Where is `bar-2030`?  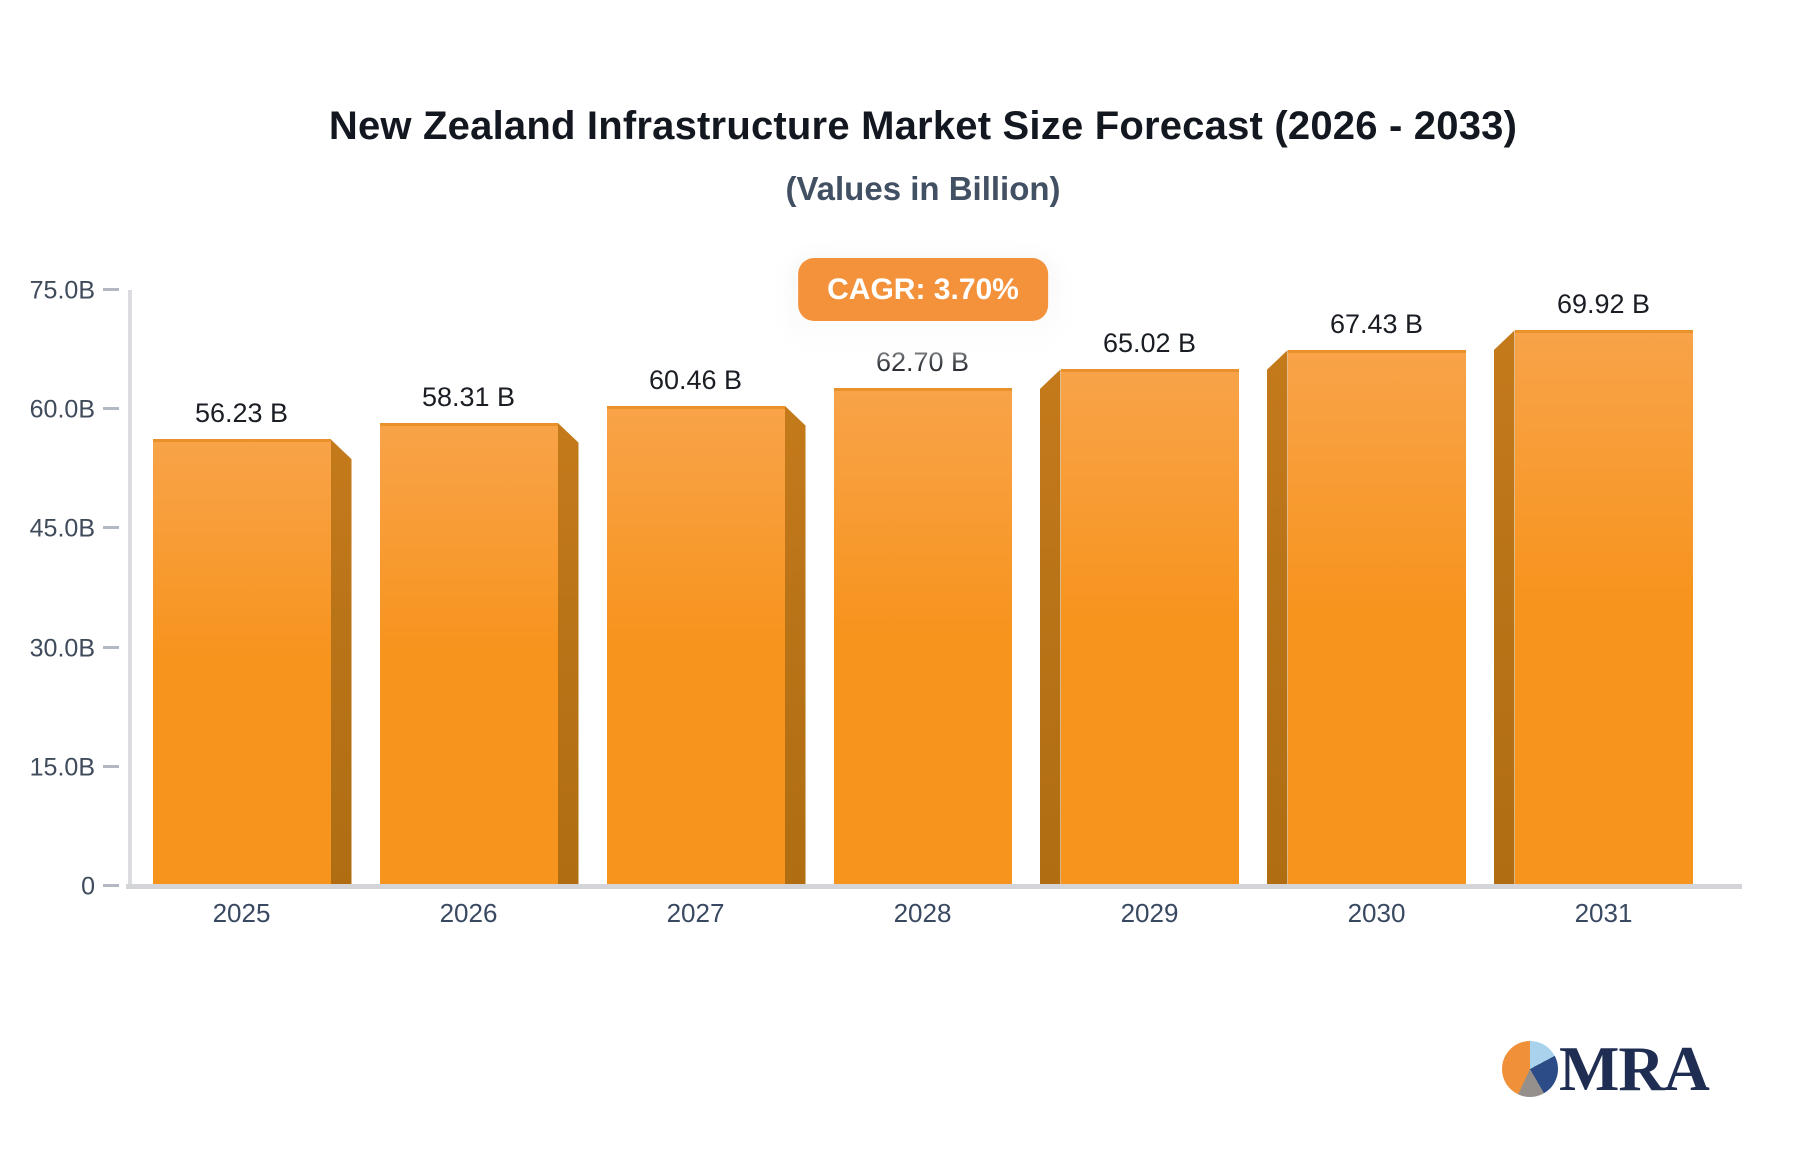 bar-2030 is located at coordinates (1376, 618).